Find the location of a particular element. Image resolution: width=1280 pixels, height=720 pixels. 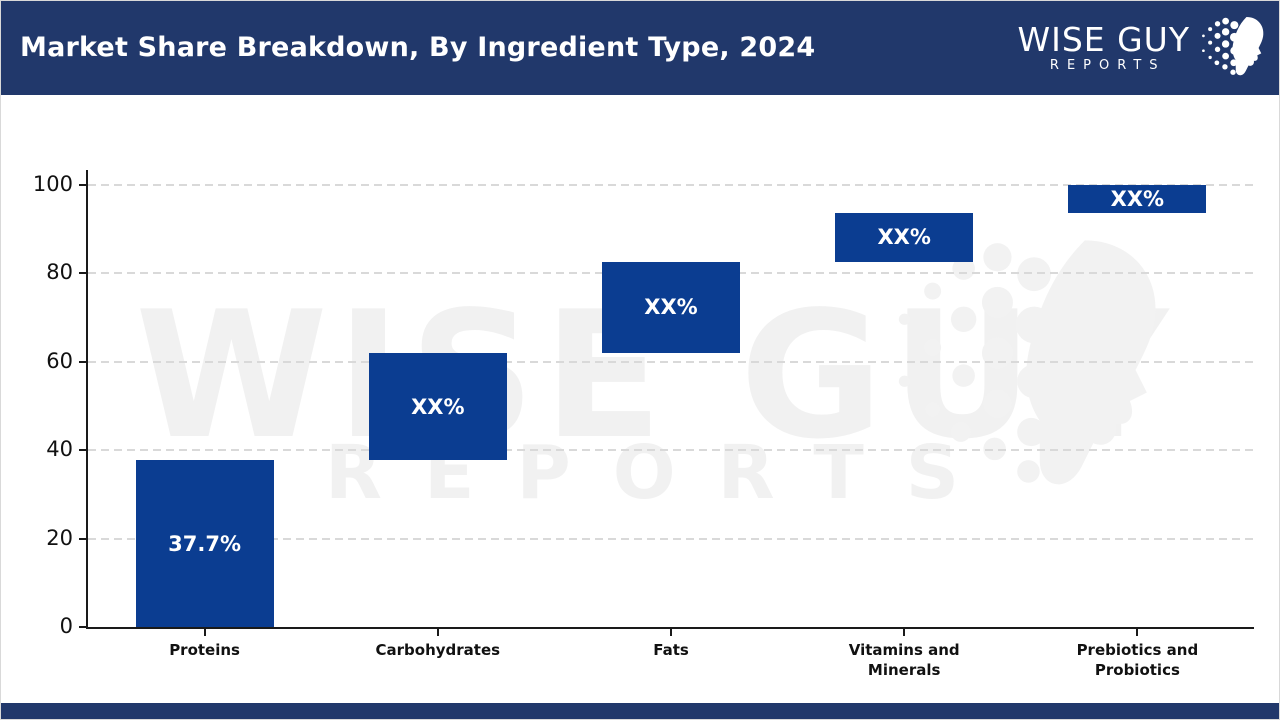

x-tick-label: Fats is located at coordinates (671, 650).